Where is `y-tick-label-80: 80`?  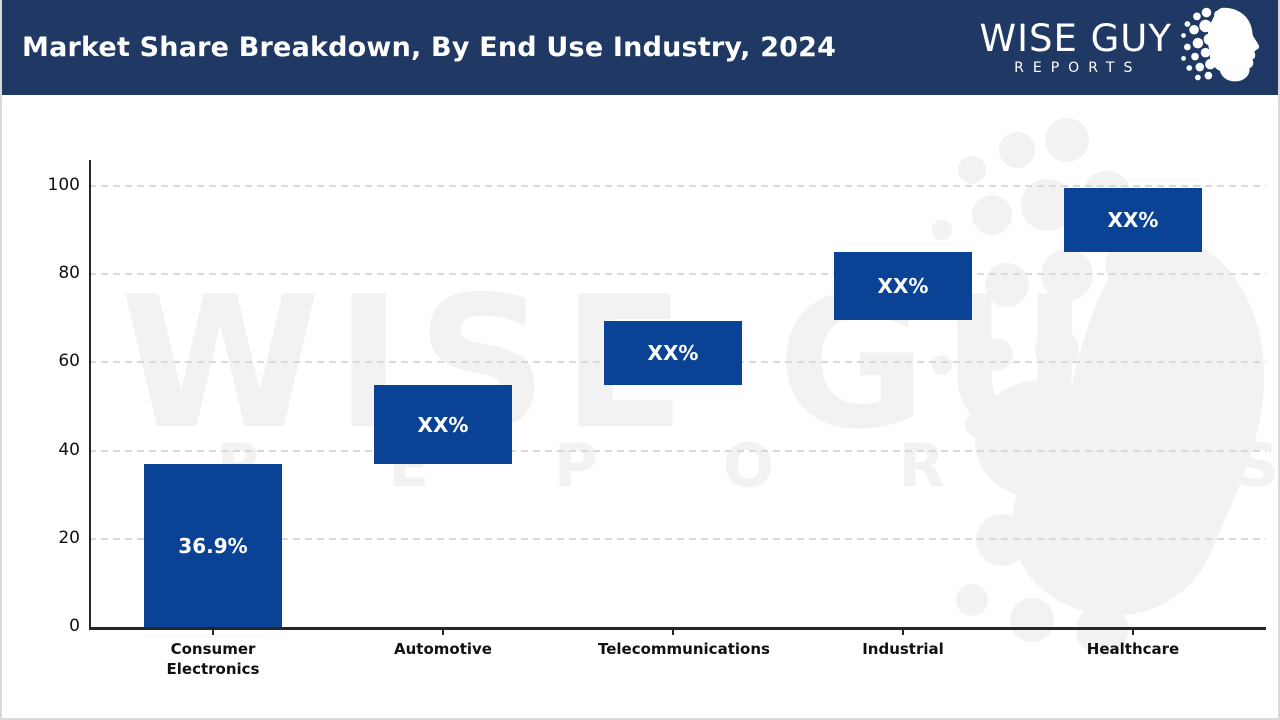
y-tick-label-80: 80 is located at coordinates (69, 273).